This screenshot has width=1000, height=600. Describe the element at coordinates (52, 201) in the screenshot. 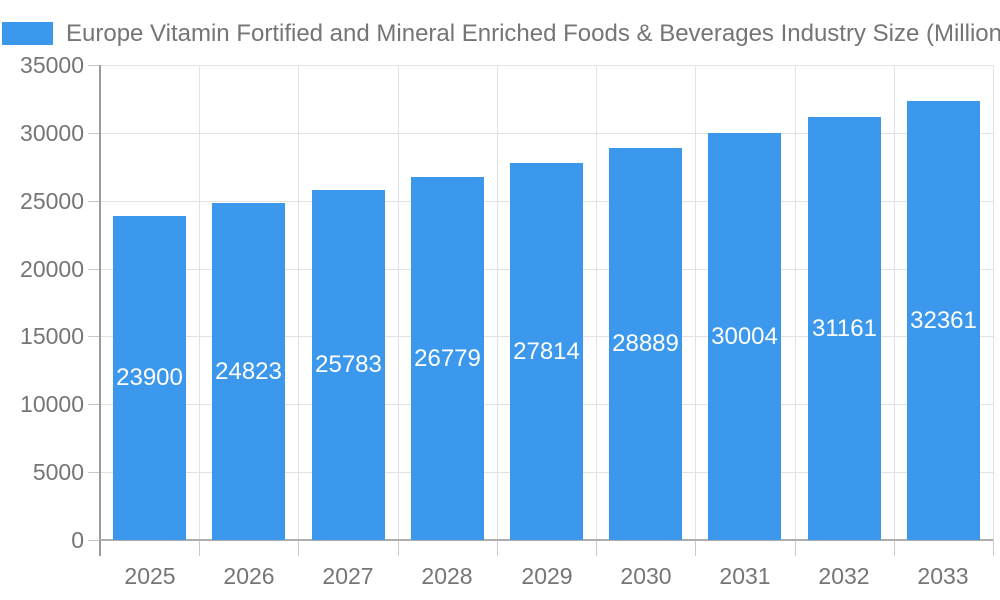

I see `y-axis-label: 25000` at that location.